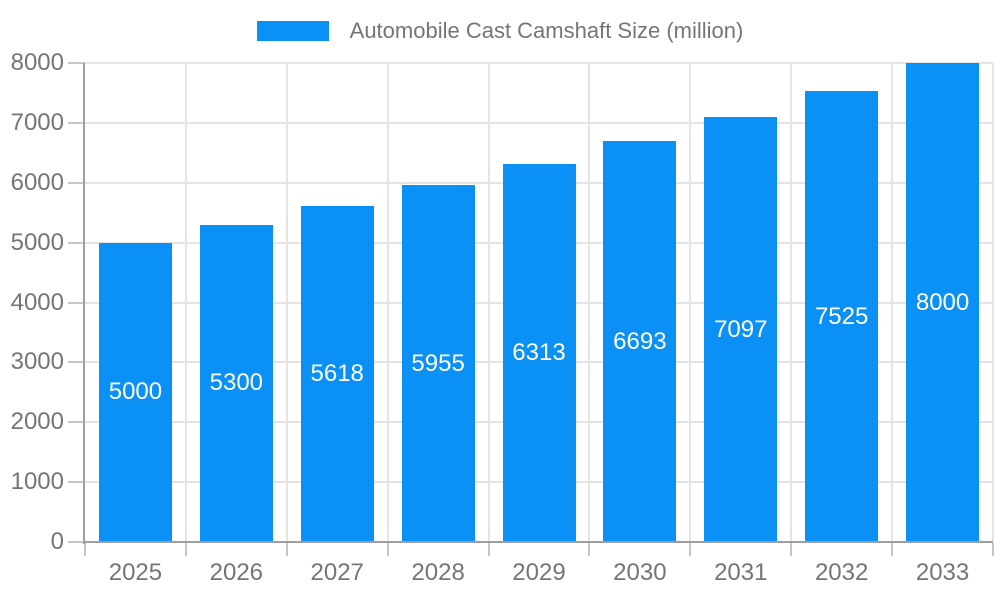  I want to click on y-axis-label: 3000, so click(37, 362).